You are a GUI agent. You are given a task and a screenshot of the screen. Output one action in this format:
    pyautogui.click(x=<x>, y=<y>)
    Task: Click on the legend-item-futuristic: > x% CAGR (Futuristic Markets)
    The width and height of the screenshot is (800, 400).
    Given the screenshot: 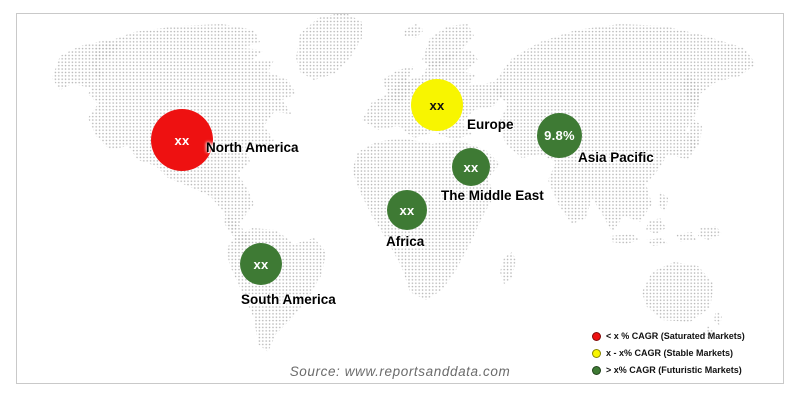 What is the action you would take?
    pyautogui.click(x=668, y=370)
    